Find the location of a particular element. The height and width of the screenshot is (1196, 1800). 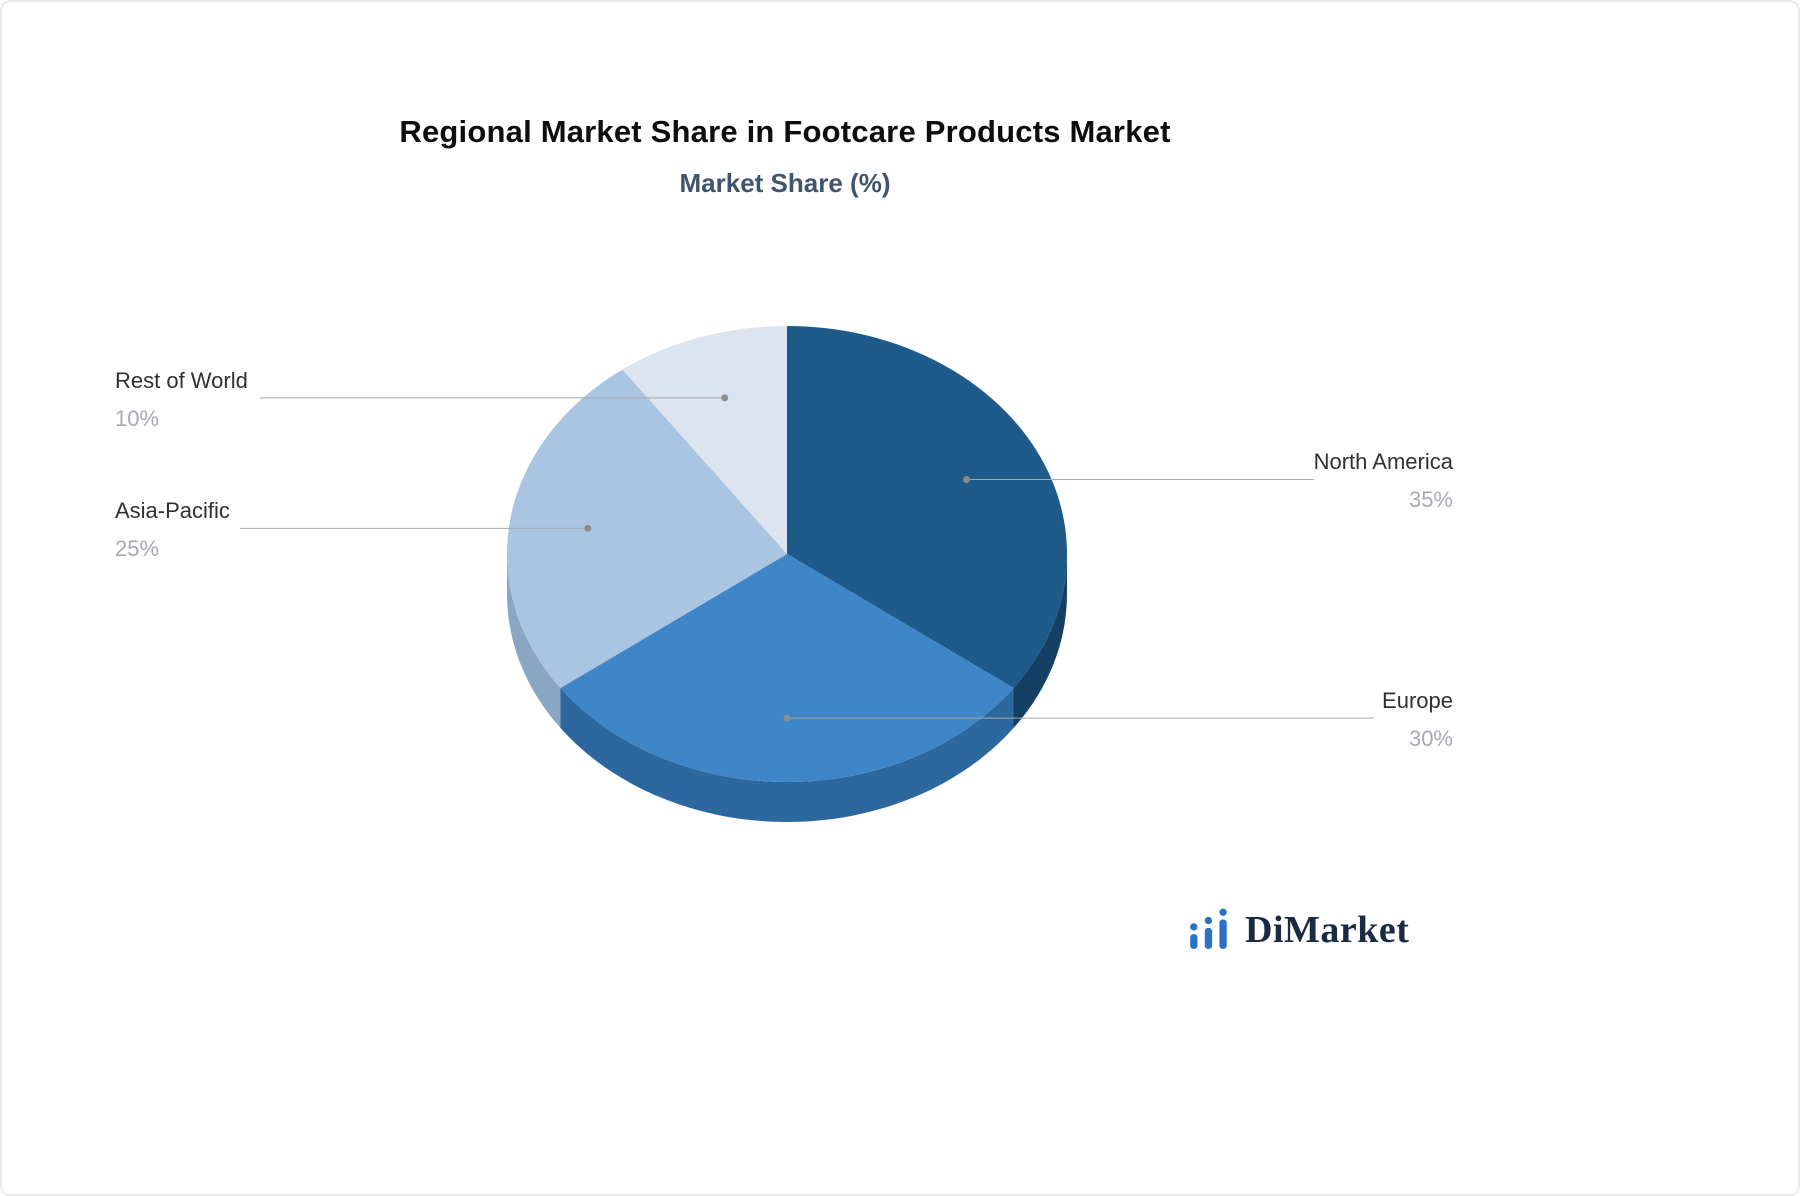

pie-slice-asia-pacific is located at coordinates (647, 529).